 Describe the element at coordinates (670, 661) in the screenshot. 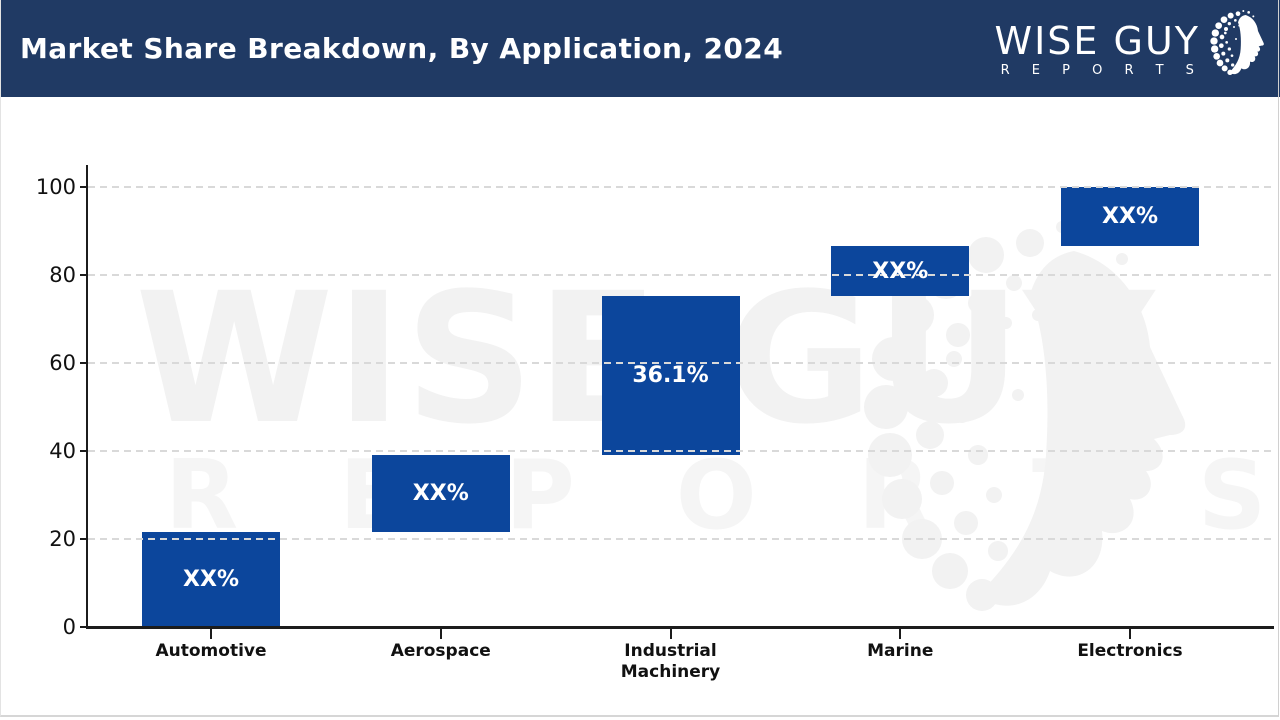

I see `x-tick-label-industrial-machinery: Industrial Machinery` at that location.